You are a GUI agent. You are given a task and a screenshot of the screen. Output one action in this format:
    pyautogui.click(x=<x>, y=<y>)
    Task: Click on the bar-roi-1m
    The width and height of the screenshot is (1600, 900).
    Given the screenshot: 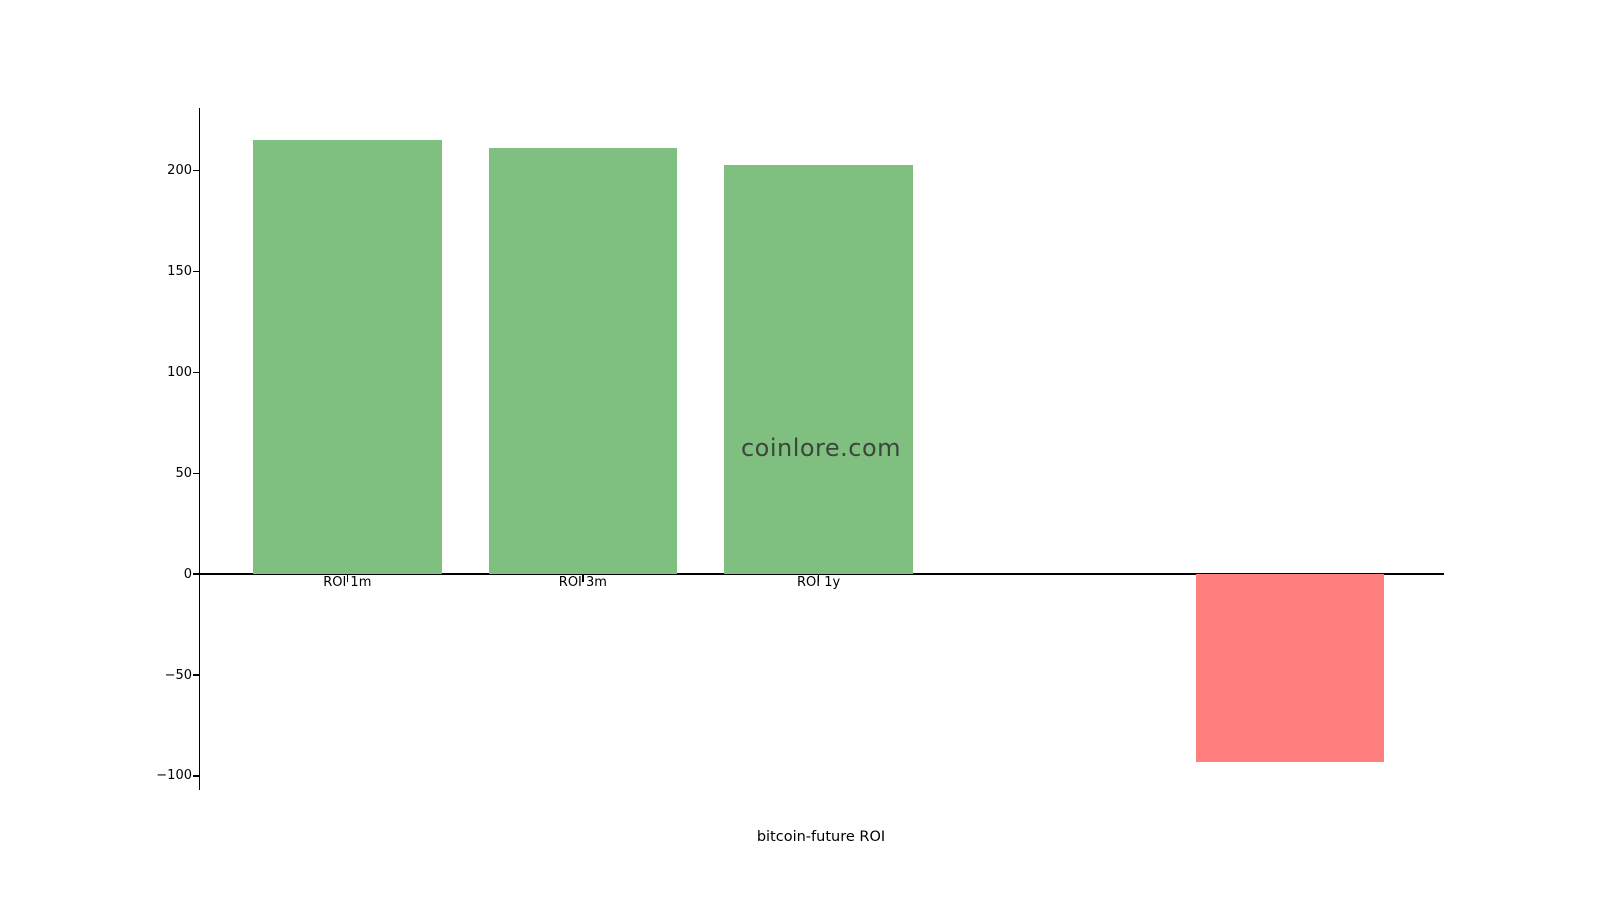 What is the action you would take?
    pyautogui.click(x=347, y=357)
    